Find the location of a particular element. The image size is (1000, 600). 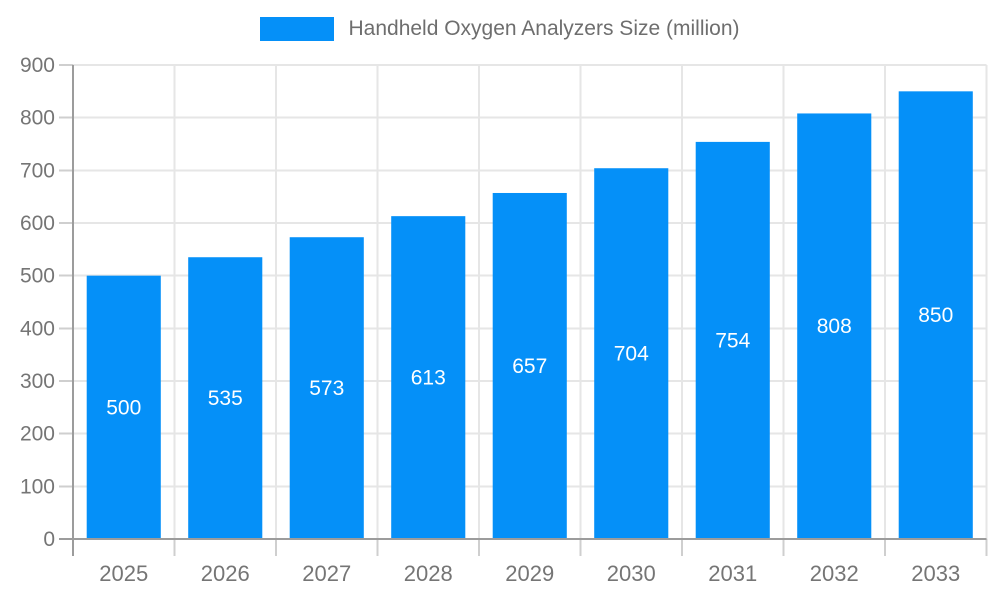

bar-value-label: 808 is located at coordinates (834, 326).